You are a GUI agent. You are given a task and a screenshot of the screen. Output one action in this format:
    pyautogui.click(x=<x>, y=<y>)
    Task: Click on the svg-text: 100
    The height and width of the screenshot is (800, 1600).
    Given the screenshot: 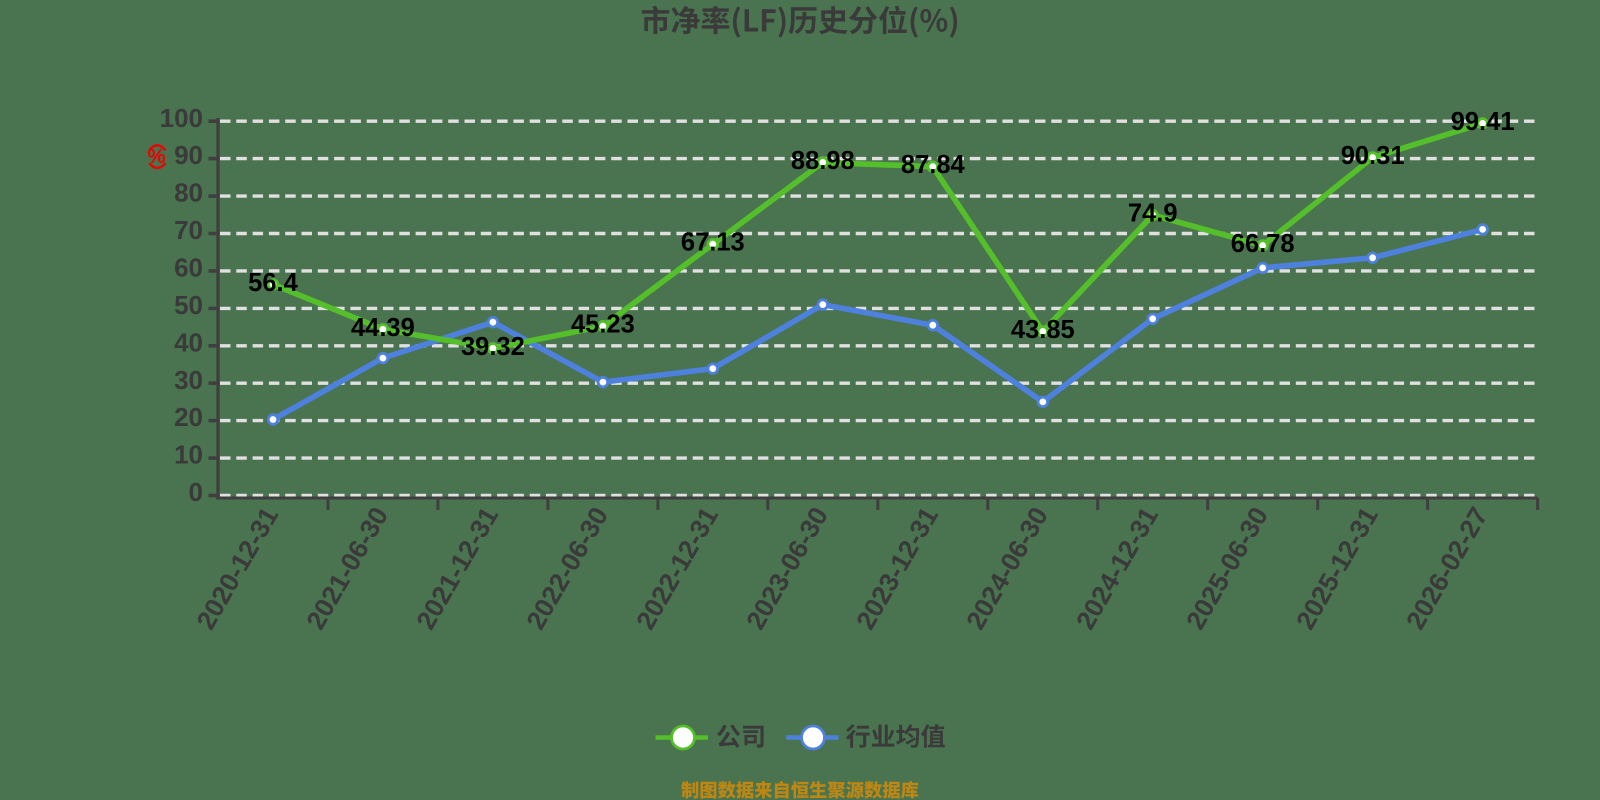 What is the action you would take?
    pyautogui.click(x=181, y=118)
    